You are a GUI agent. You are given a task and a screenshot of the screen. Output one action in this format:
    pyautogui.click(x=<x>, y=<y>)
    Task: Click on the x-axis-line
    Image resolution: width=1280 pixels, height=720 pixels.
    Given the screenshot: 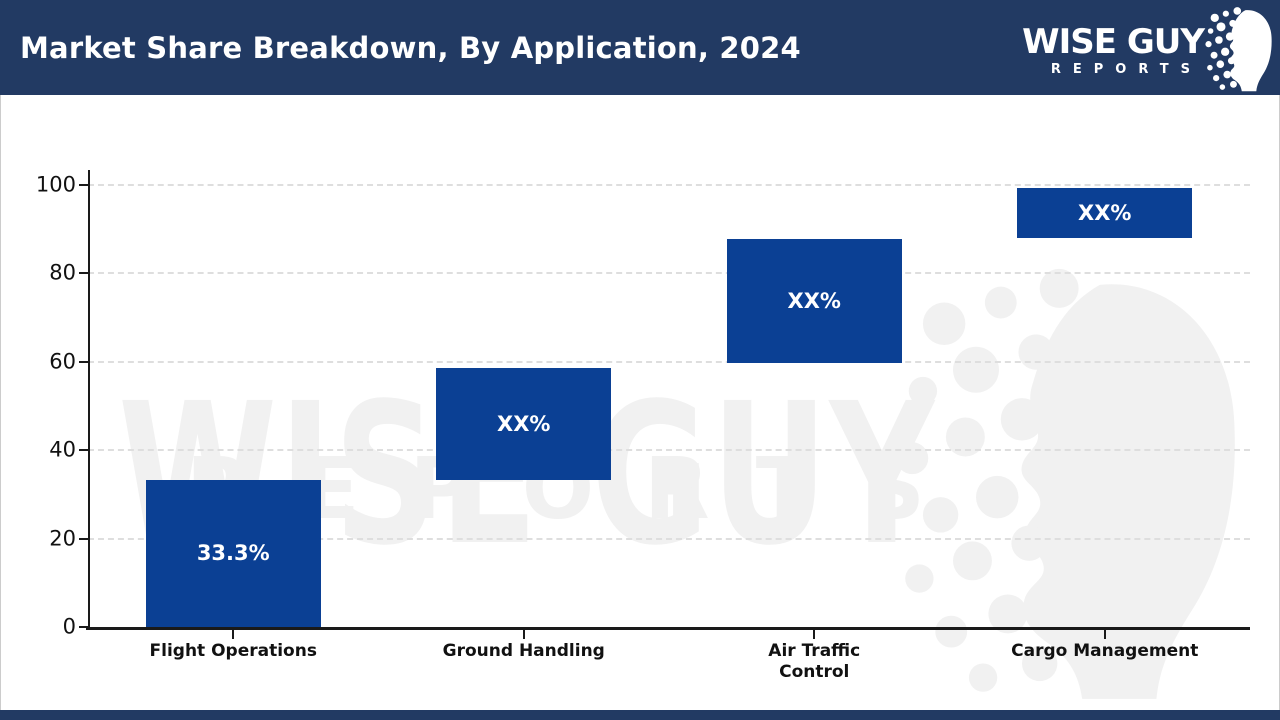 What is the action you would take?
    pyautogui.click(x=668, y=628)
    